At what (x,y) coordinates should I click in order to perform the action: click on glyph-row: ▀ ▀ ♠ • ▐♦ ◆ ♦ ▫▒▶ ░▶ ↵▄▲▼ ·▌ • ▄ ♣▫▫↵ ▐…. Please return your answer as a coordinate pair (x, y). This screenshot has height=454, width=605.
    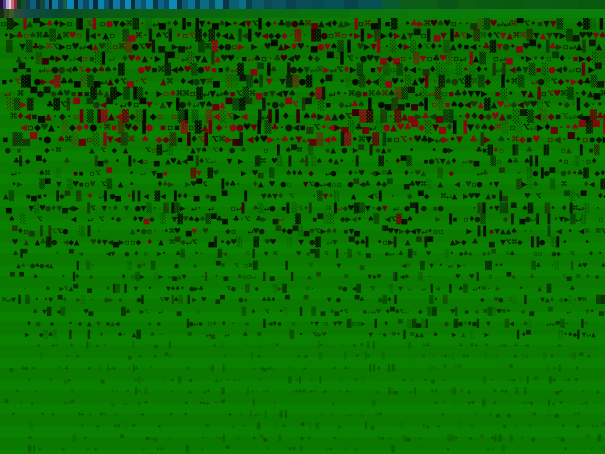
    Looking at the image, I should click on (307, 277).